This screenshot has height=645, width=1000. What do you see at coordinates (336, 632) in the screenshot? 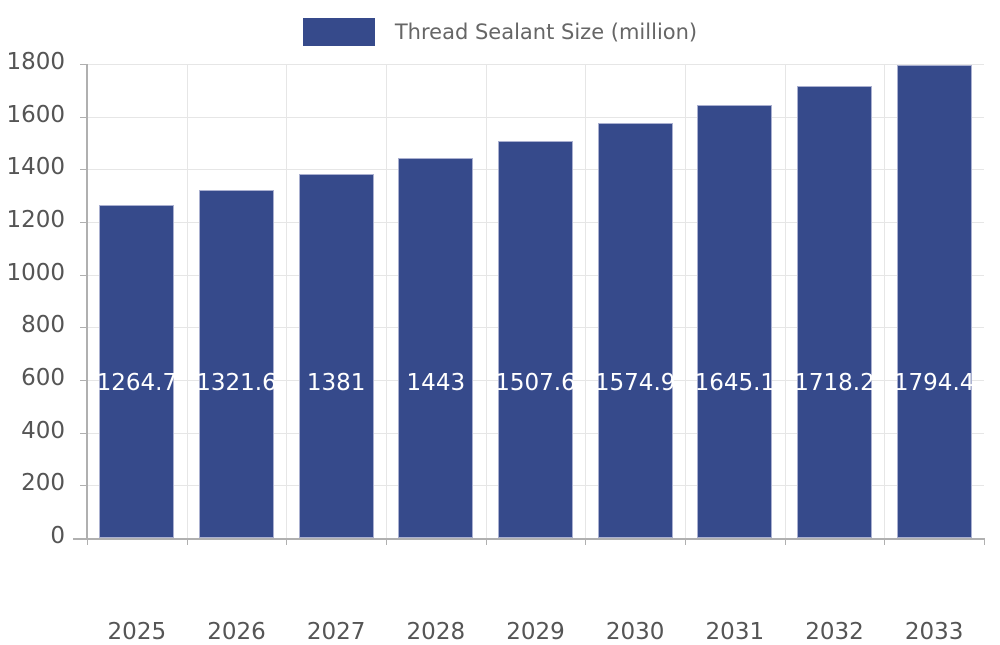
I see `x-tick-label: 2027` at bounding box center [336, 632].